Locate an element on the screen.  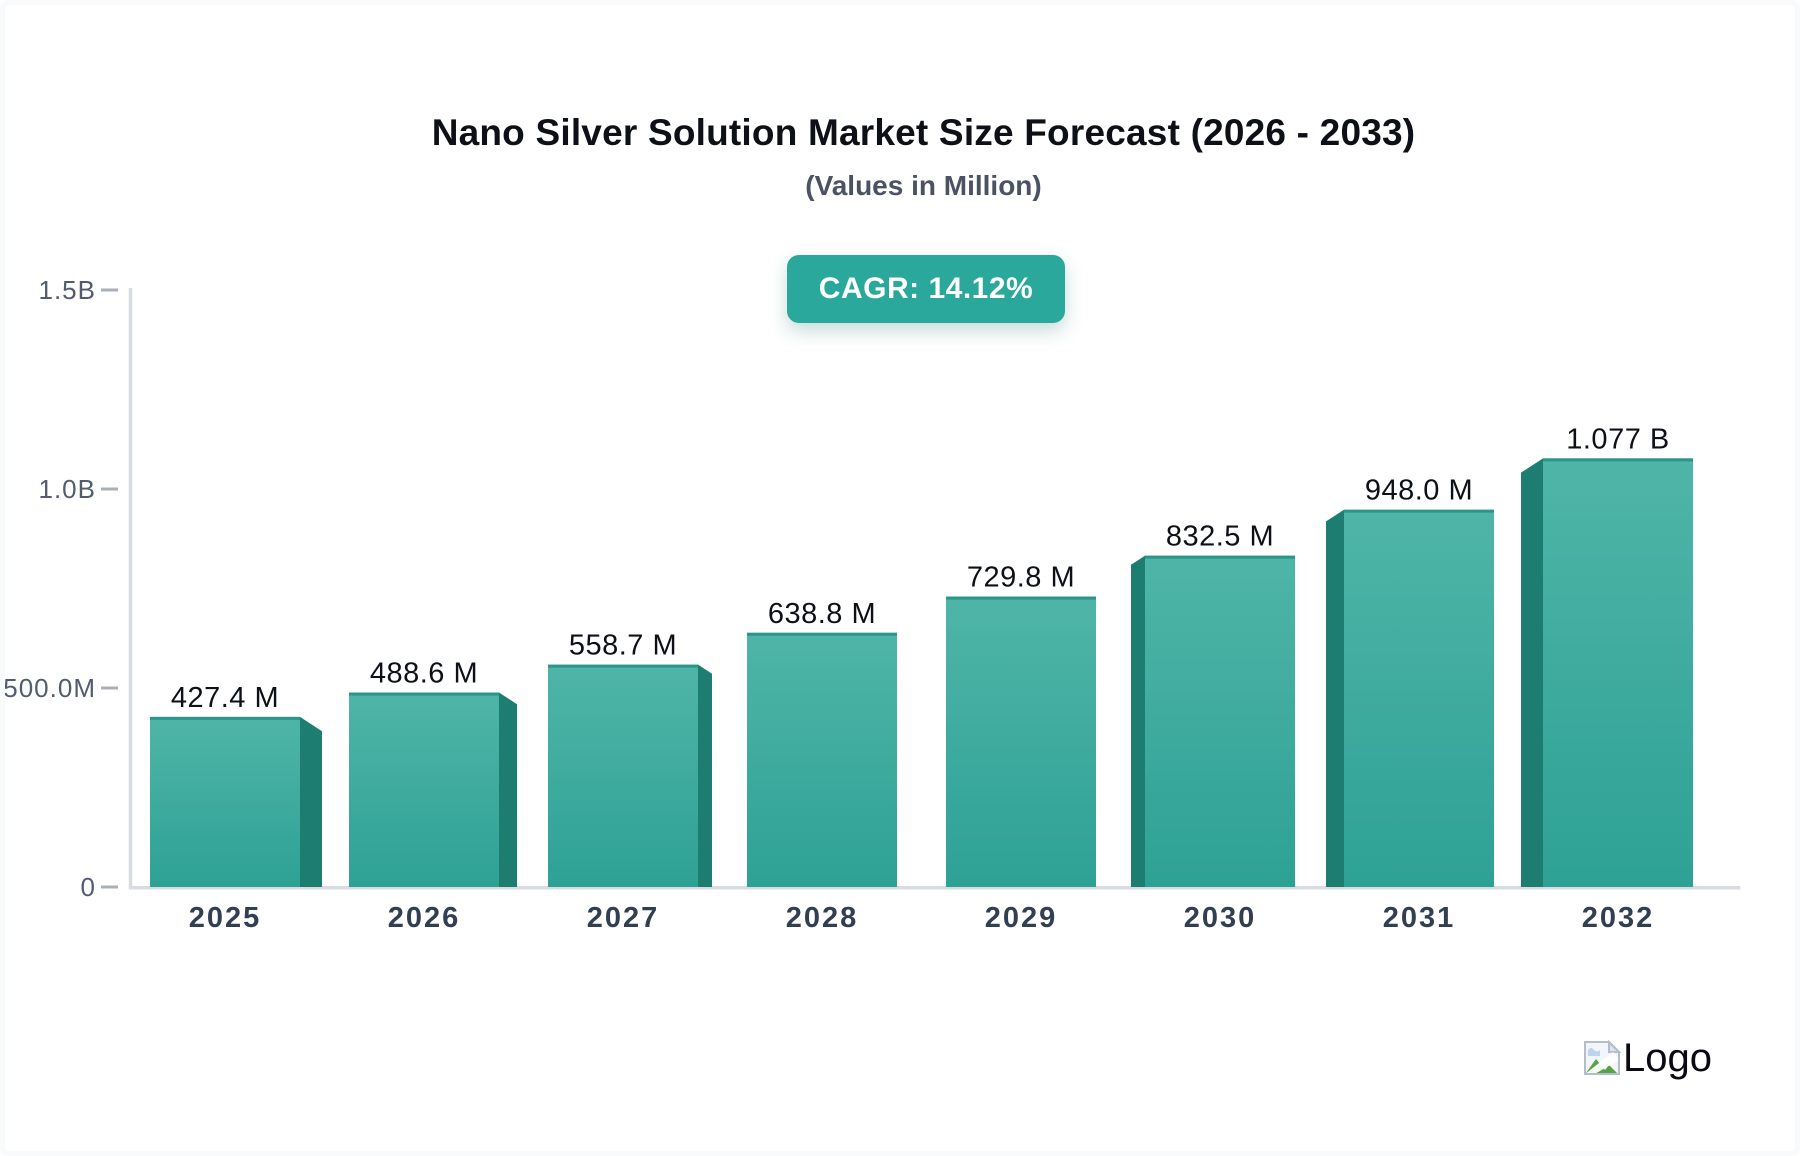
logo-text: Logo is located at coordinates (1667, 1058).